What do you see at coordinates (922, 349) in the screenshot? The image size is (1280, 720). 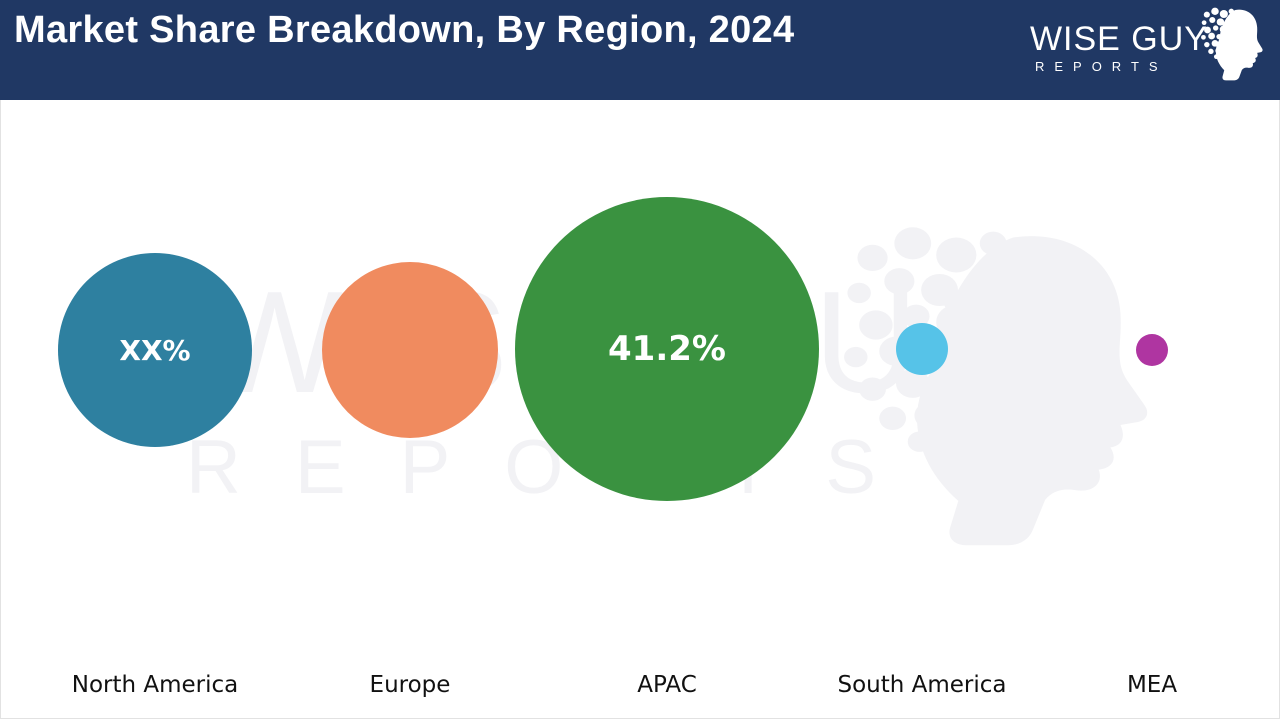 I see `bubble-south-america` at bounding box center [922, 349].